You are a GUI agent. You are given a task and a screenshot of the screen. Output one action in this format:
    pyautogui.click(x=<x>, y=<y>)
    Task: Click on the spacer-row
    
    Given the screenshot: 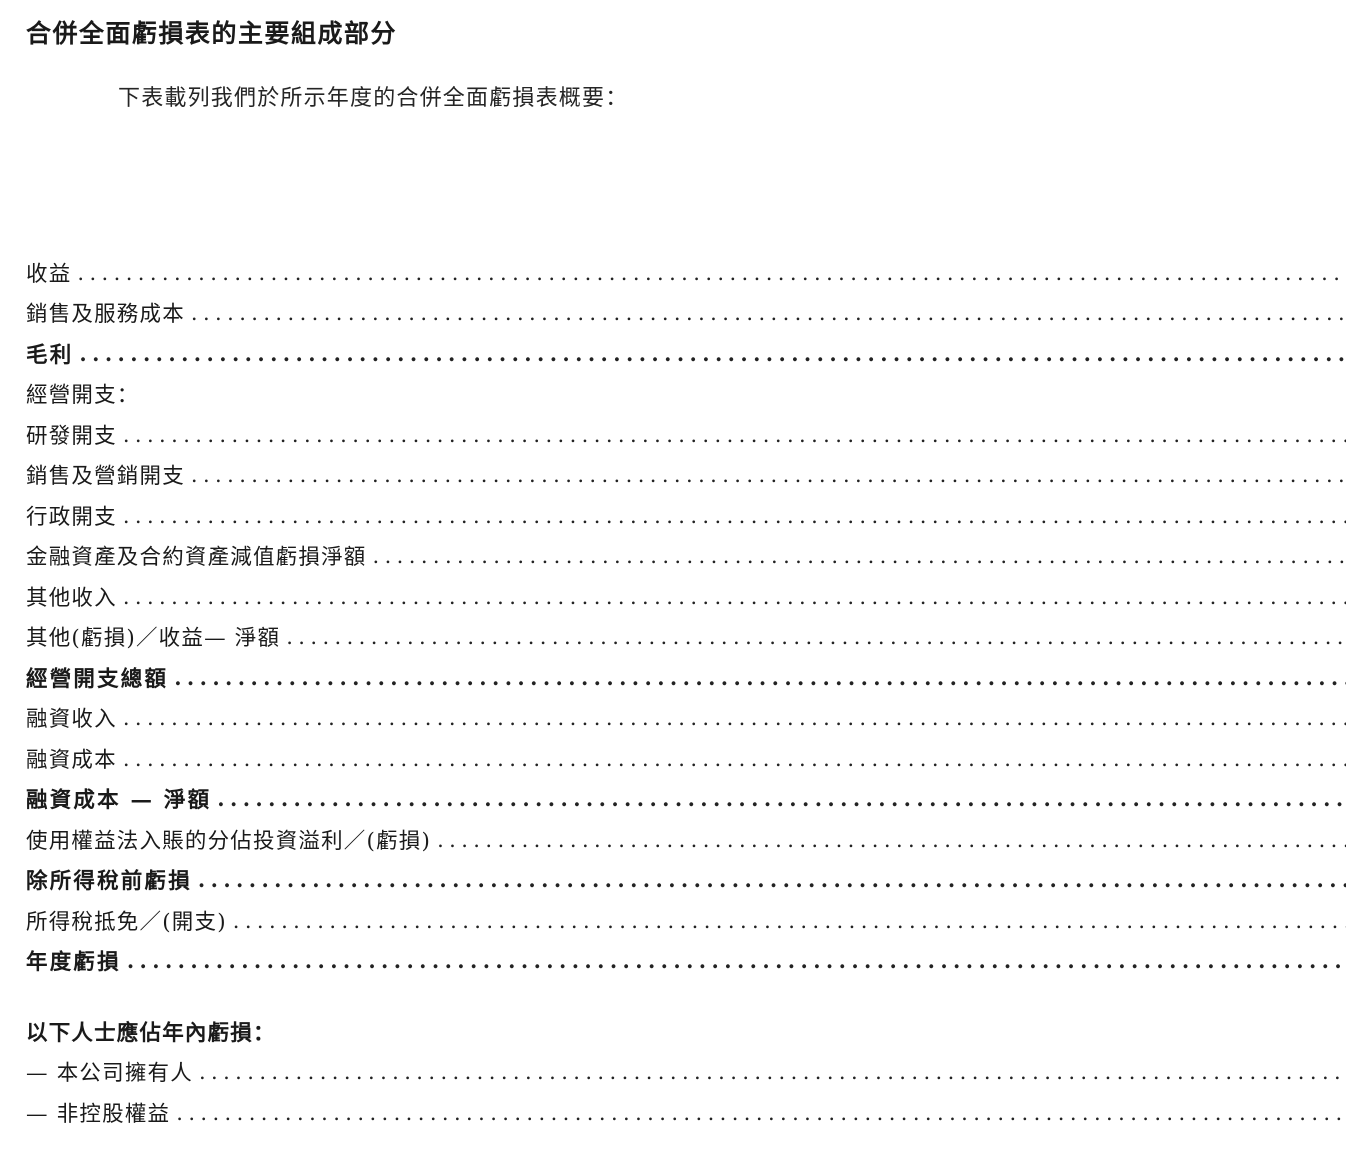 What is the action you would take?
    pyautogui.click(x=686, y=991)
    